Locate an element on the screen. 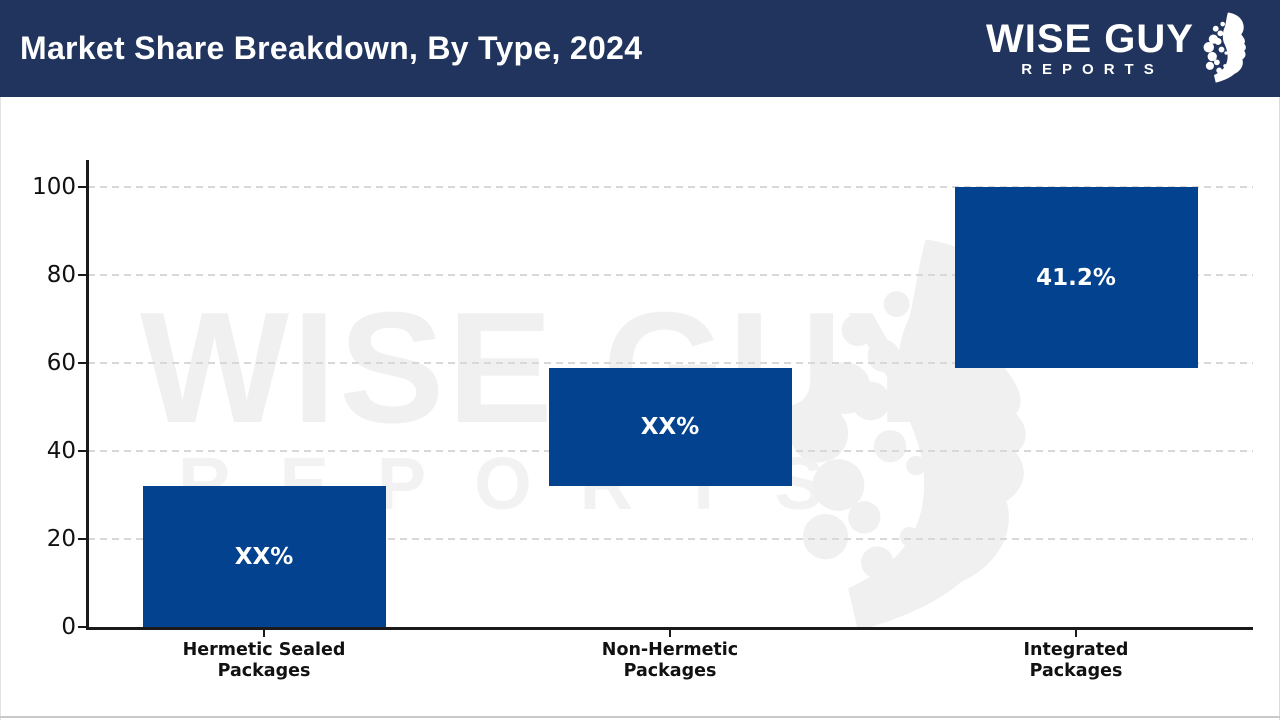 This screenshot has width=1280, height=720. x-category-label-line: Integrated is located at coordinates (1076, 650).